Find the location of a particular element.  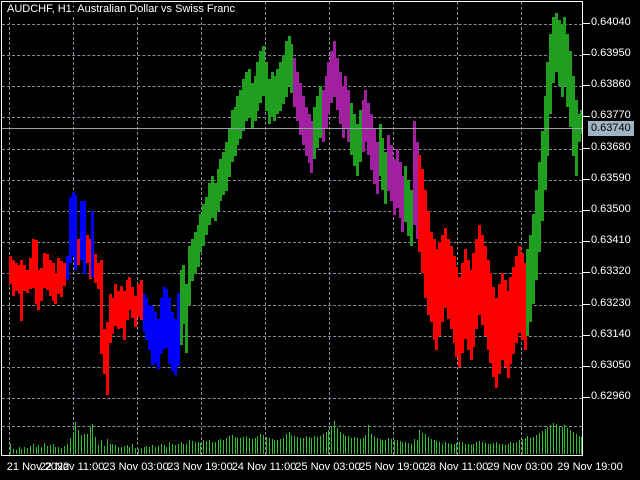

time-axis-label: 21 Nov 2022 is located at coordinates (38, 467).